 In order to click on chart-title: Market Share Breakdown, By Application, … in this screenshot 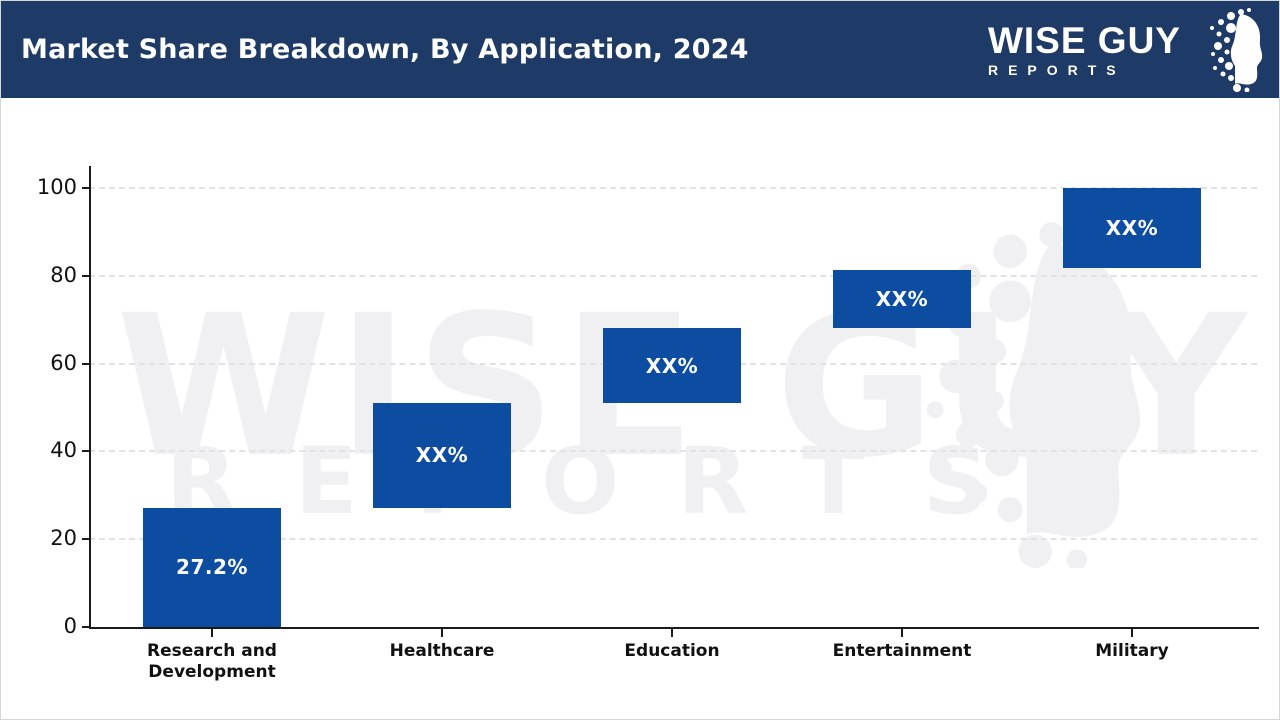, I will do `click(385, 49)`.